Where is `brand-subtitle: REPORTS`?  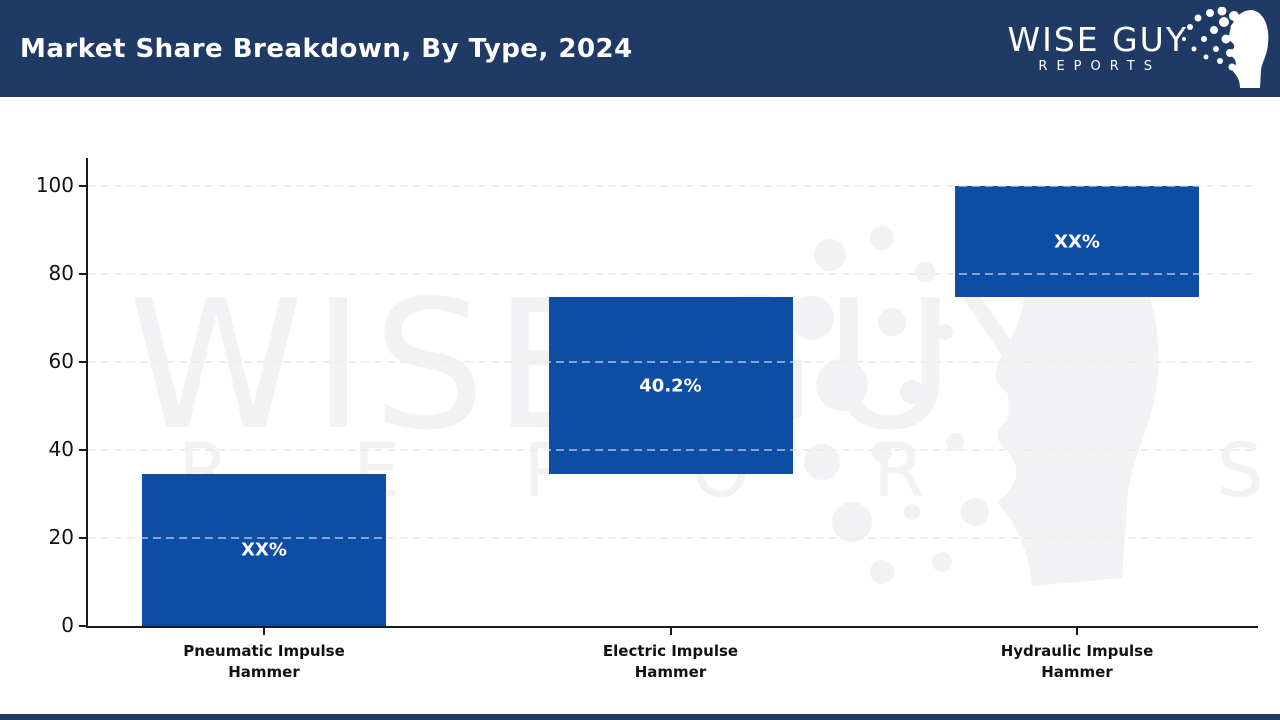
brand-subtitle: REPORTS is located at coordinates (1100, 67).